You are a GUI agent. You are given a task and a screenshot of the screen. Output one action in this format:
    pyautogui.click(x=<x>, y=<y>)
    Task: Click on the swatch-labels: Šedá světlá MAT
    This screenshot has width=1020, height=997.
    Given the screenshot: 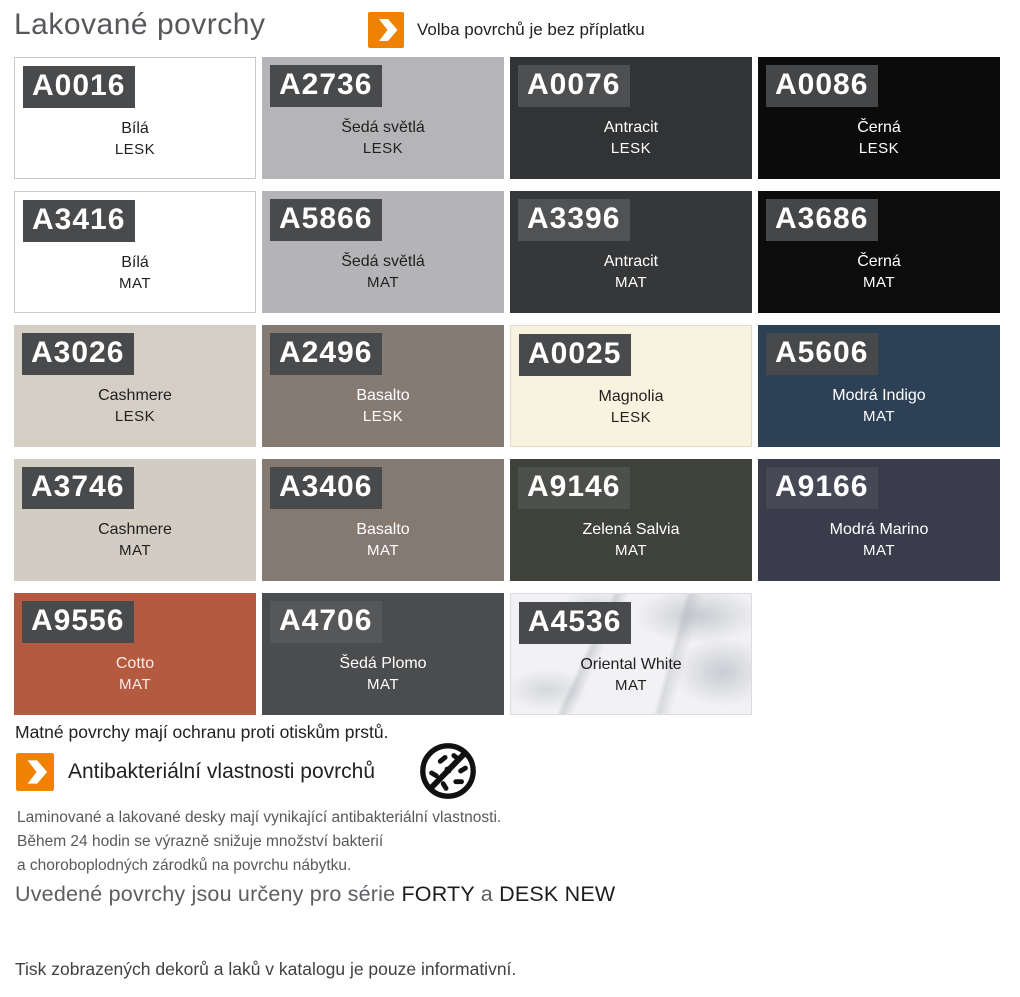 What is the action you would take?
    pyautogui.click(x=383, y=272)
    